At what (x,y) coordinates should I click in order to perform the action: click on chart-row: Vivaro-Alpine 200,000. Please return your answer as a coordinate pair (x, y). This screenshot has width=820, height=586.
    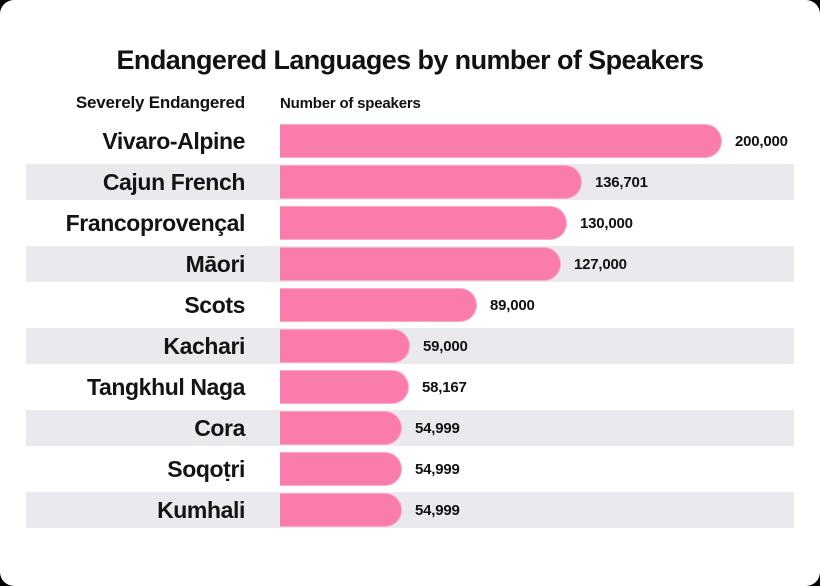
    Looking at the image, I should click on (410, 141).